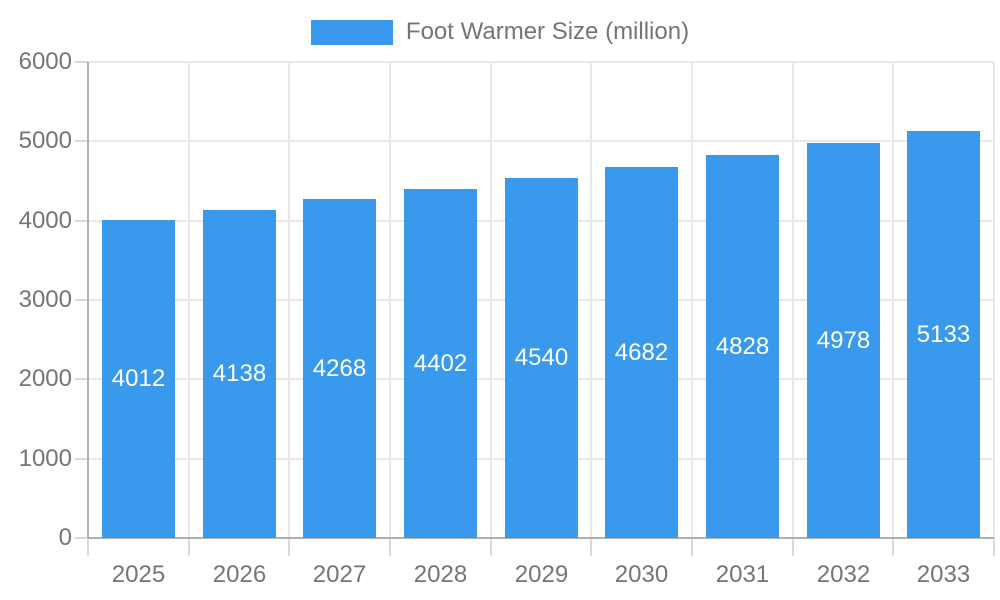 This screenshot has height=600, width=1000. I want to click on bar-value-label: 4682, so click(641, 352).